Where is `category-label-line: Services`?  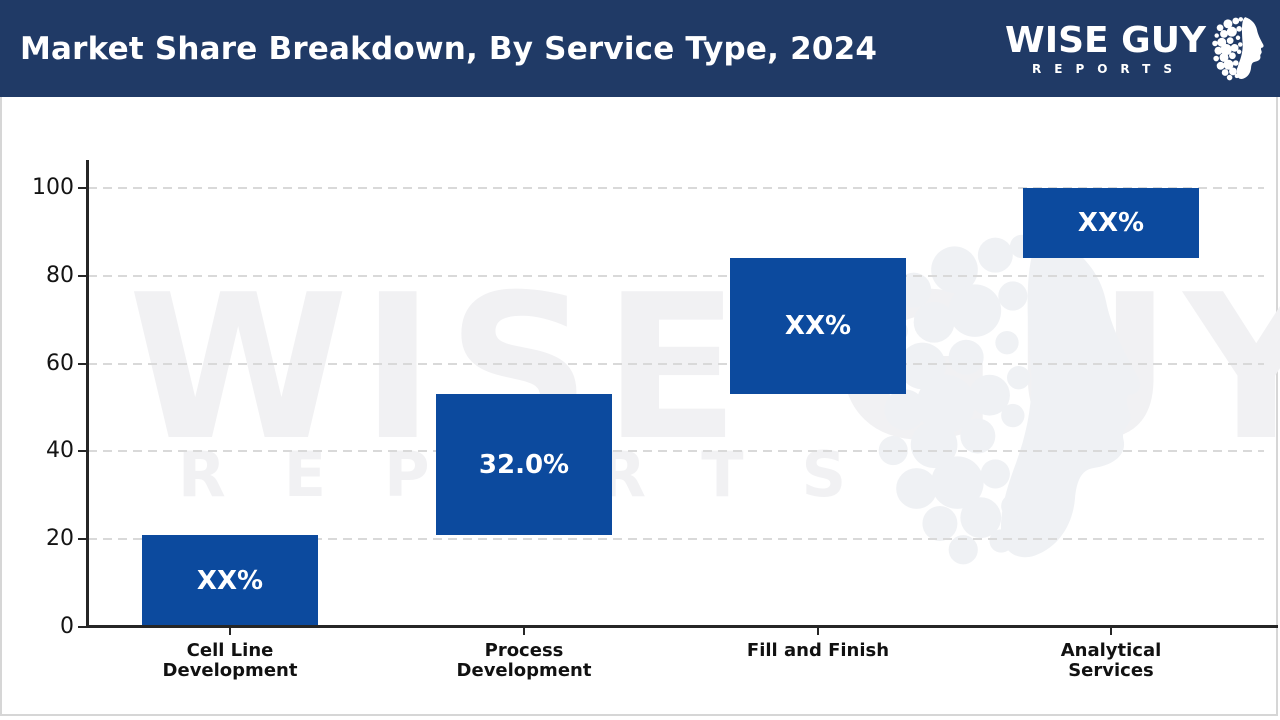
category-label-line: Services is located at coordinates (1111, 670).